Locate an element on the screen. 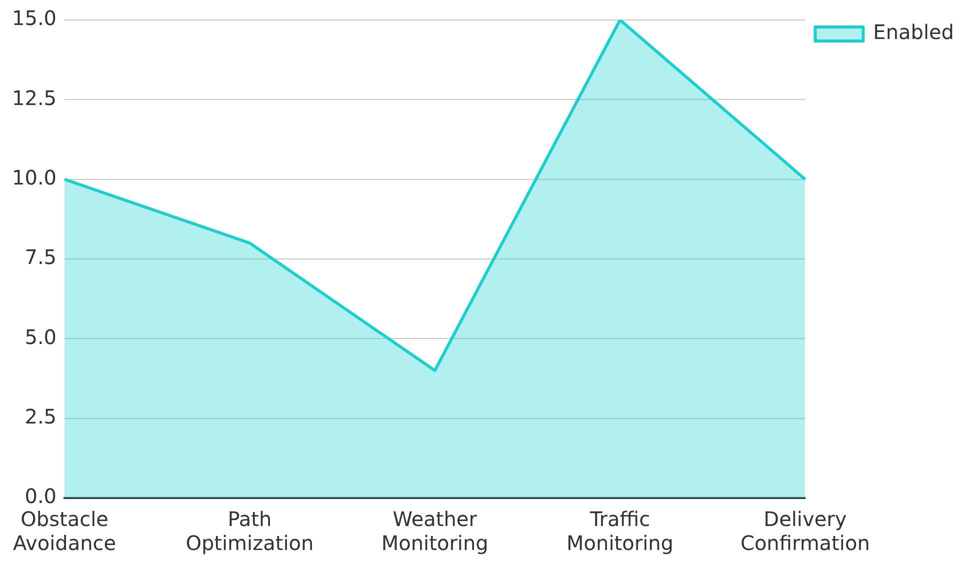 The height and width of the screenshot is (564, 968). y-tick-label: 10.0 is located at coordinates (34, 178).